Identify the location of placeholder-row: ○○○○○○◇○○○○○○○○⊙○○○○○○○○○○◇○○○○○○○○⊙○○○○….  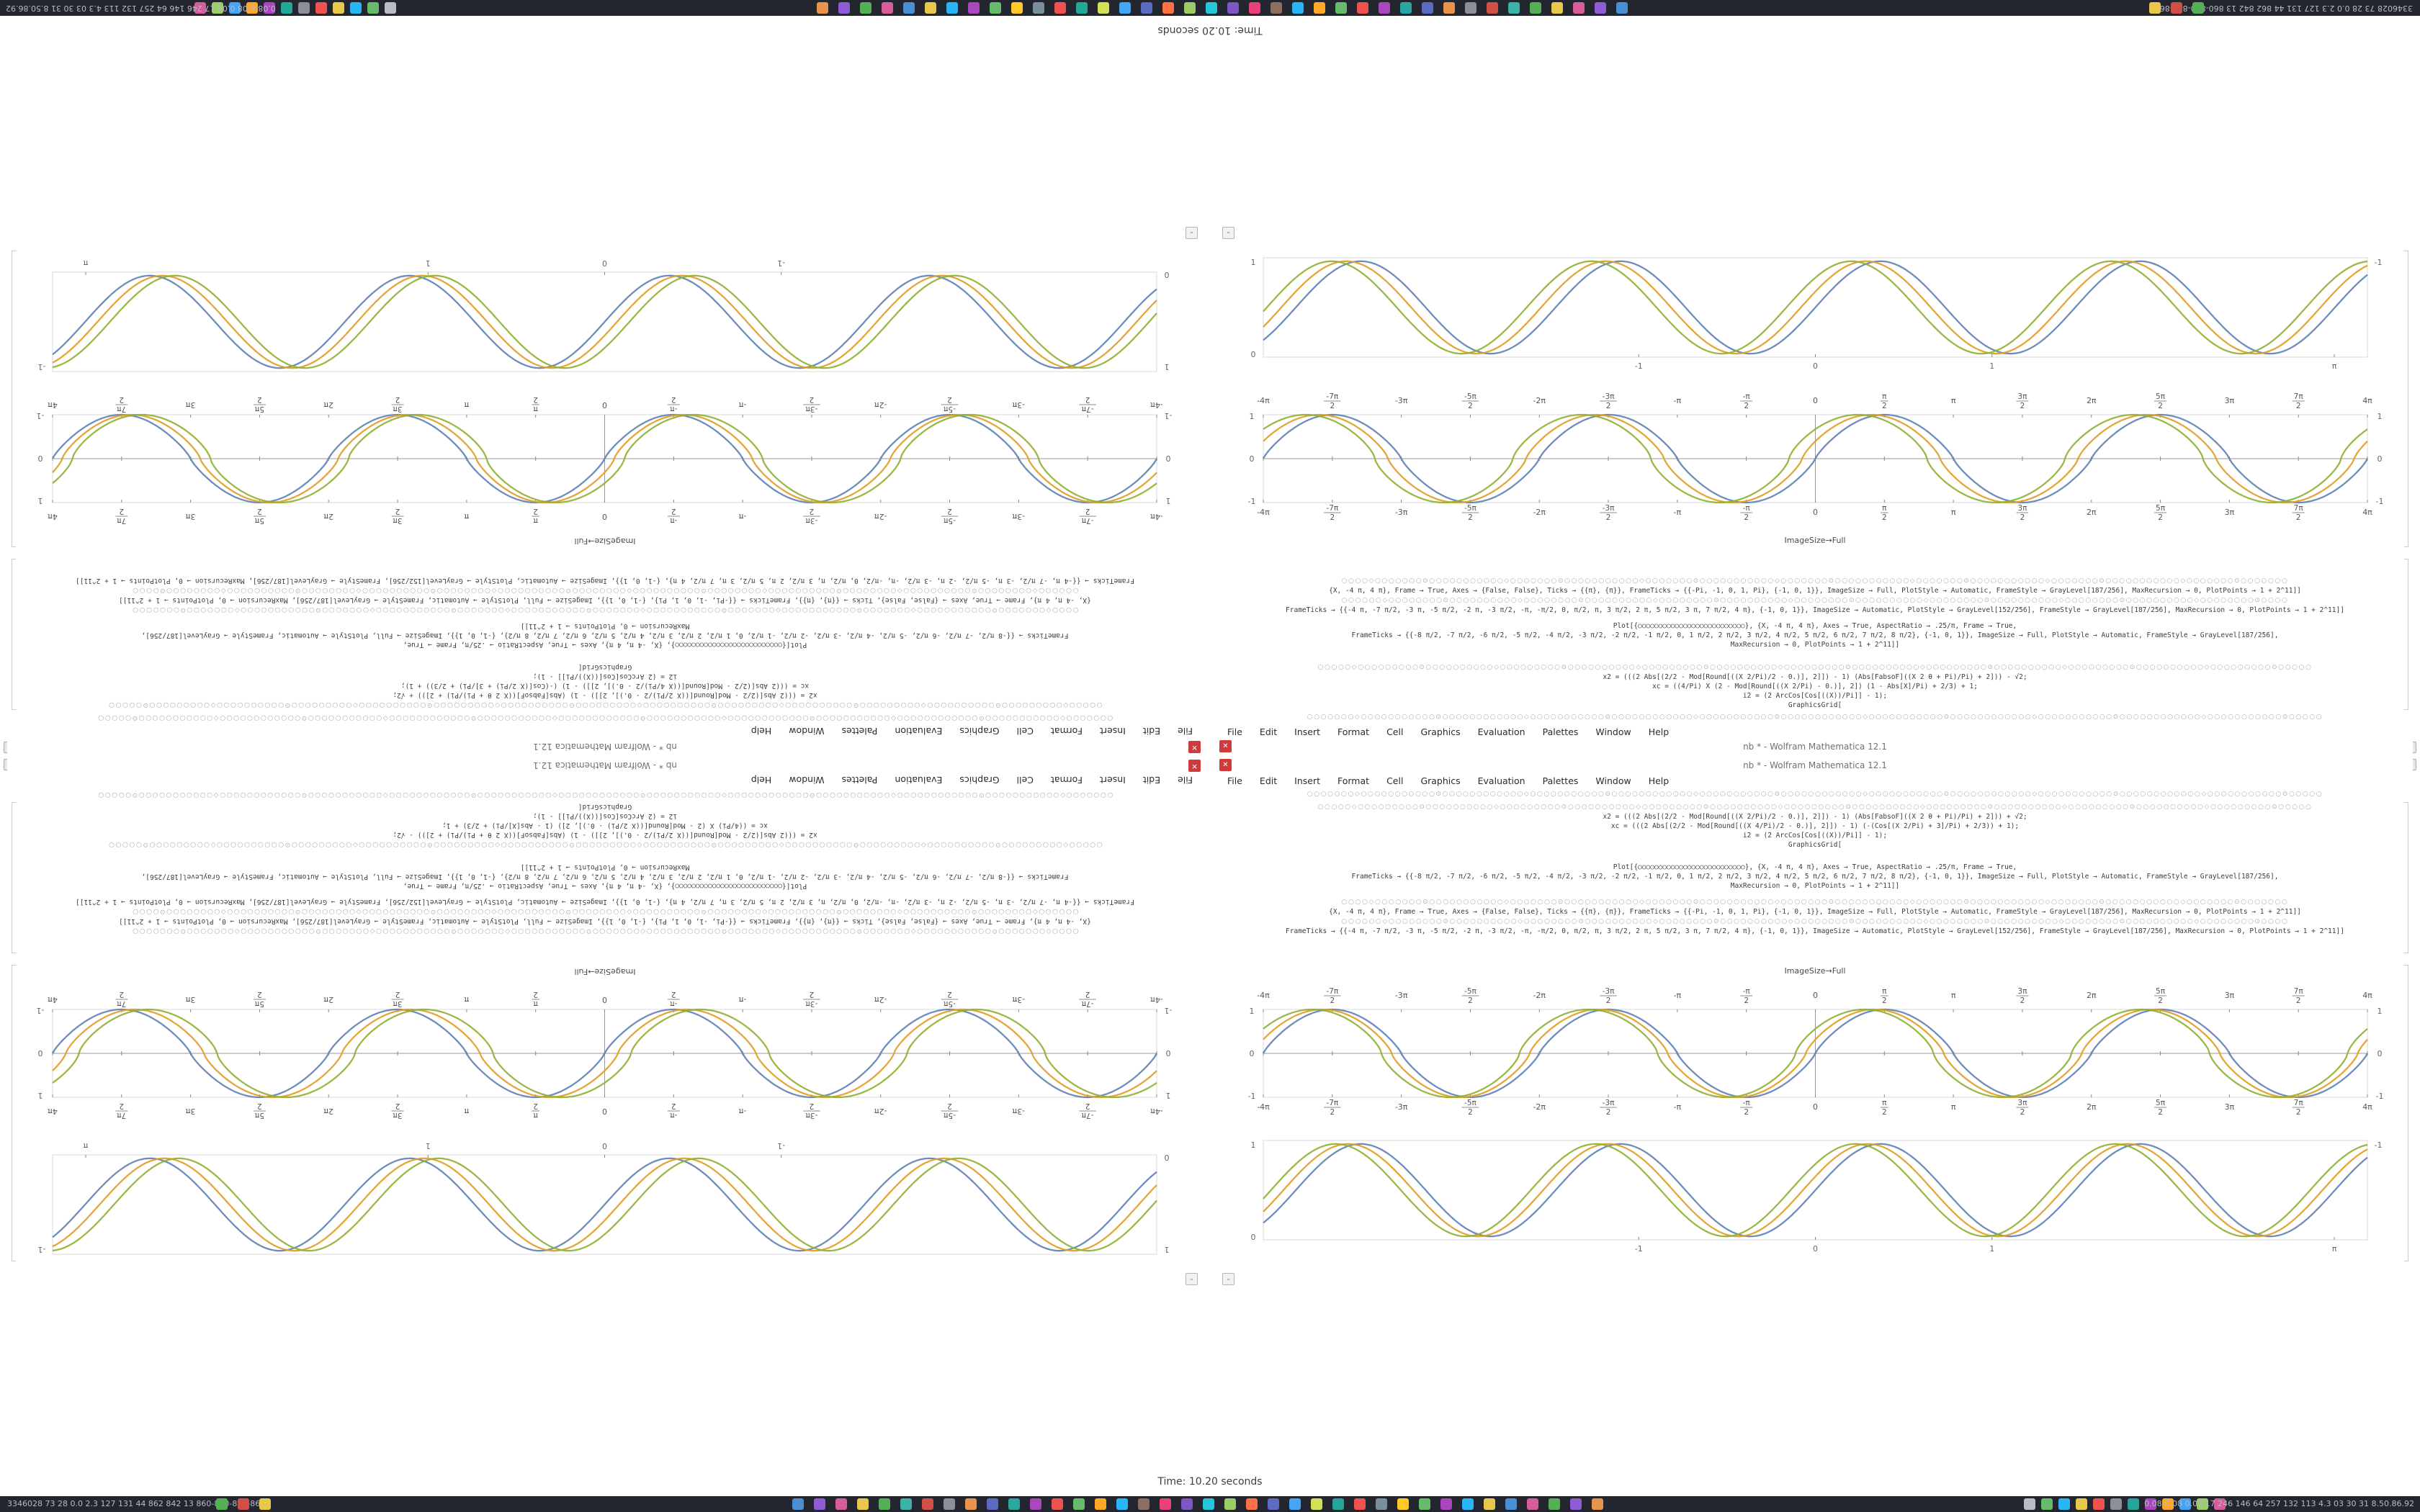
(1815, 921).